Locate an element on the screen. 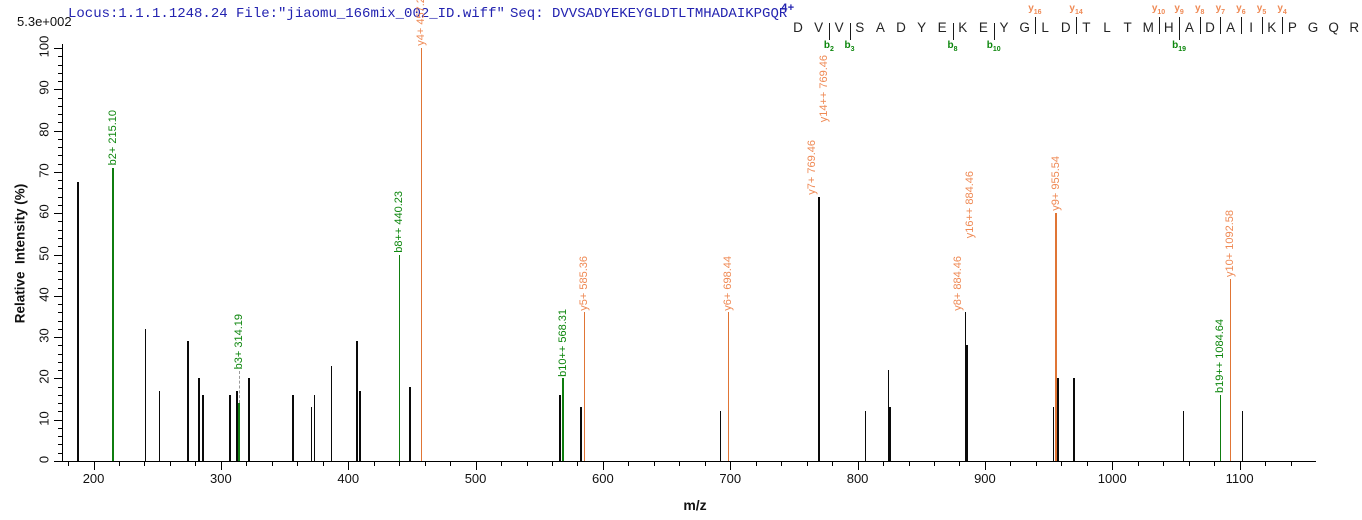 The width and height of the screenshot is (1362, 520). y-ion-marker: y9 is located at coordinates (1179, 9).